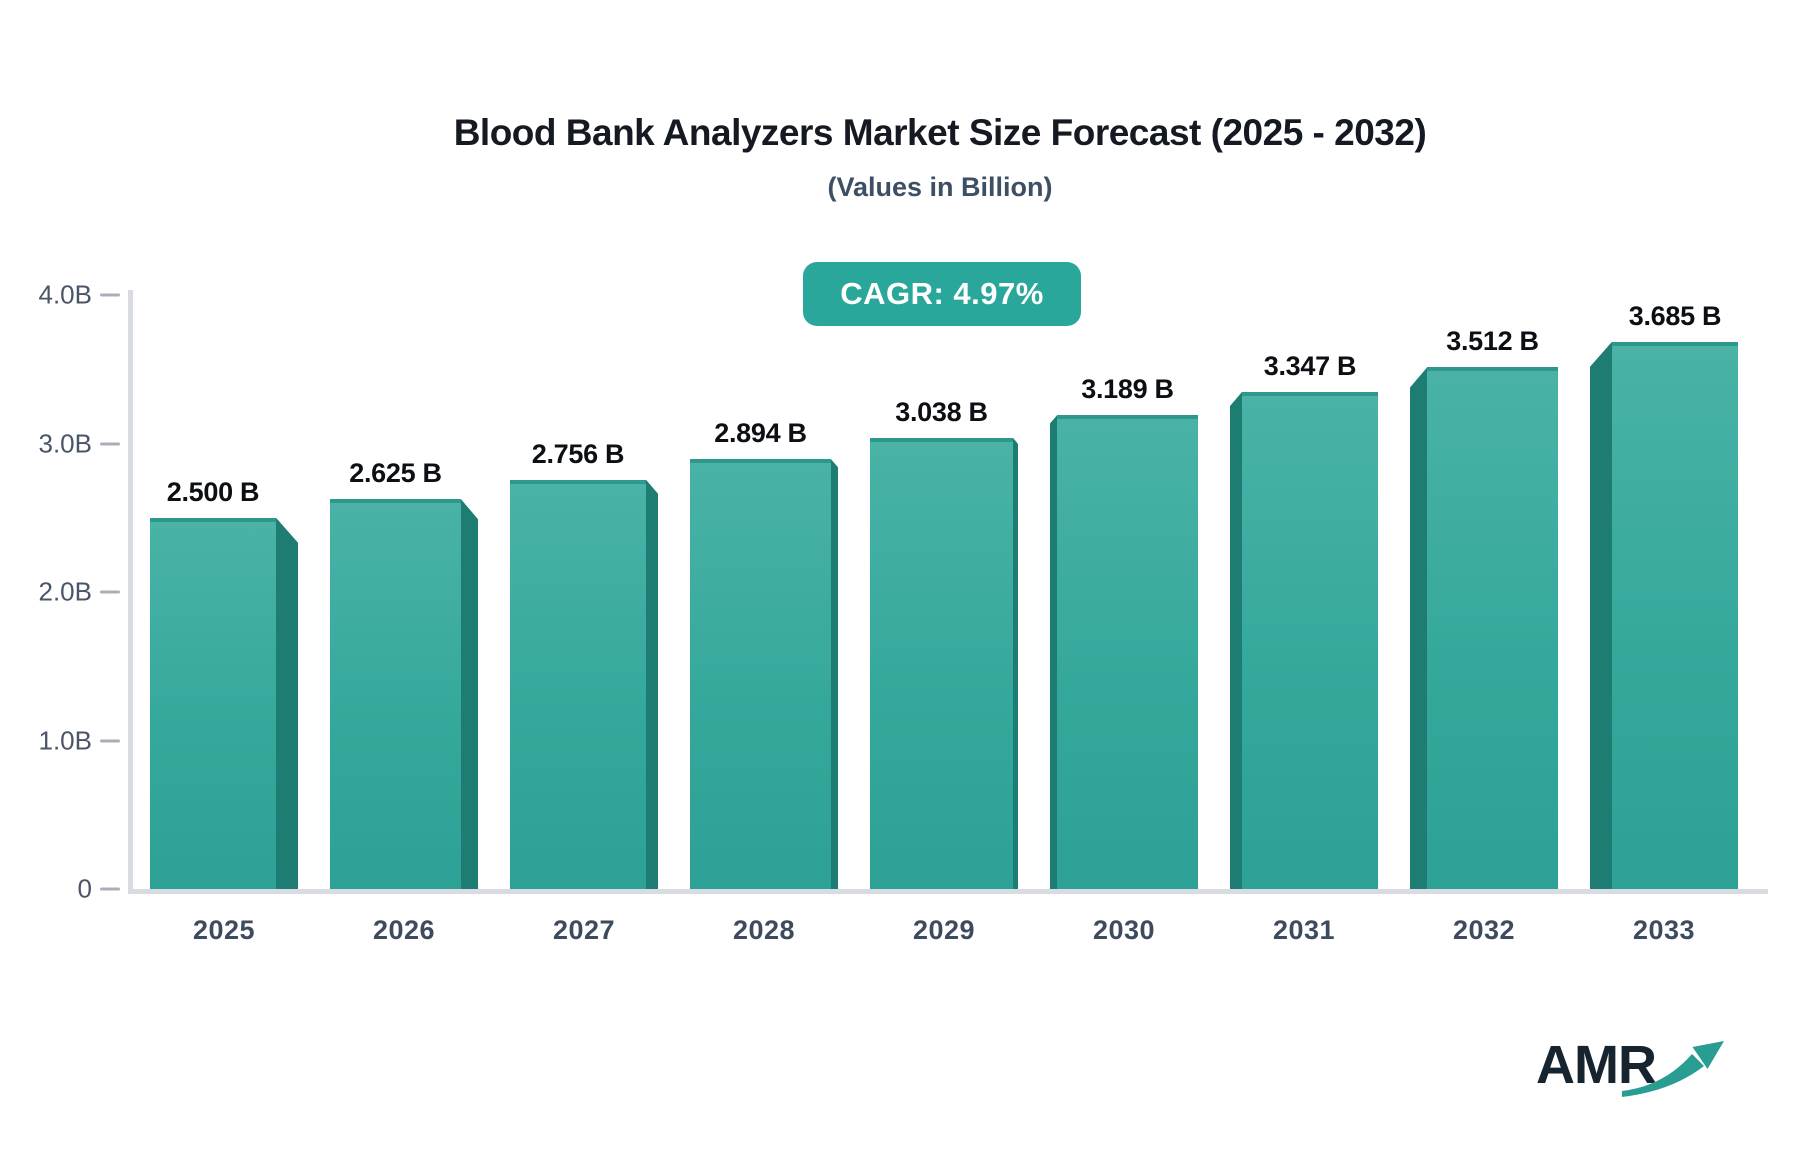 This screenshot has height=1156, width=1800. Describe the element at coordinates (1310, 365) in the screenshot. I see `bar-value-label: 3.347 B` at that location.